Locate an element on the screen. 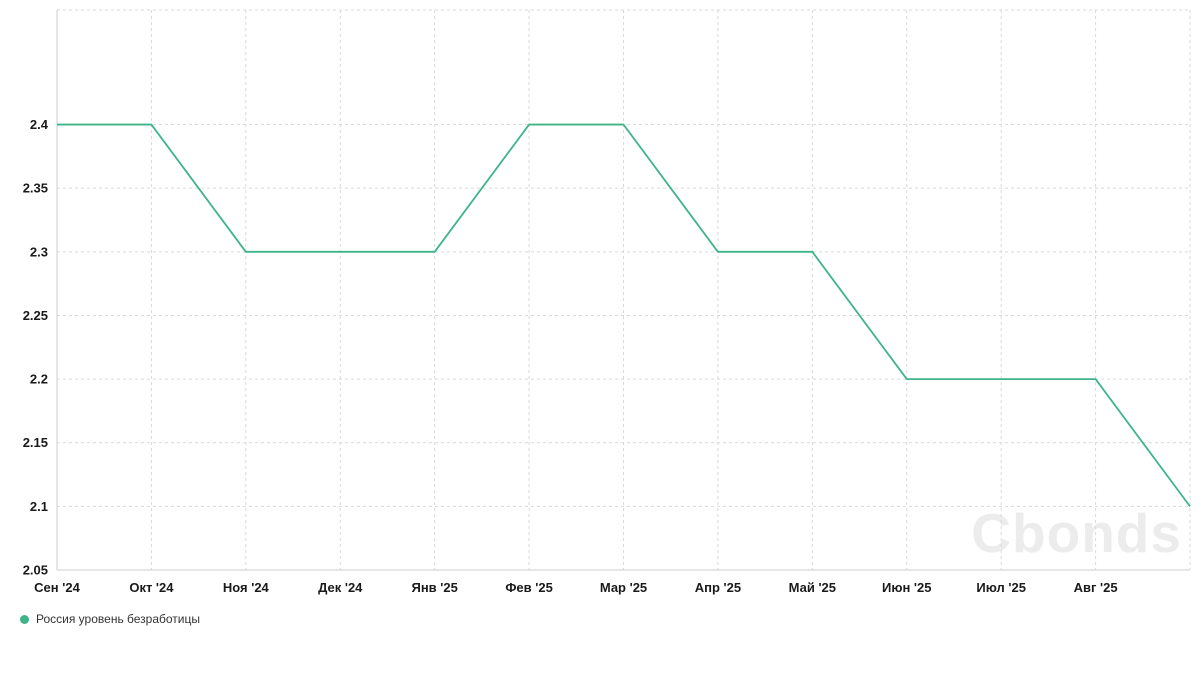 The image size is (1204, 673). y-tick-label: 2.35 is located at coordinates (35, 188).